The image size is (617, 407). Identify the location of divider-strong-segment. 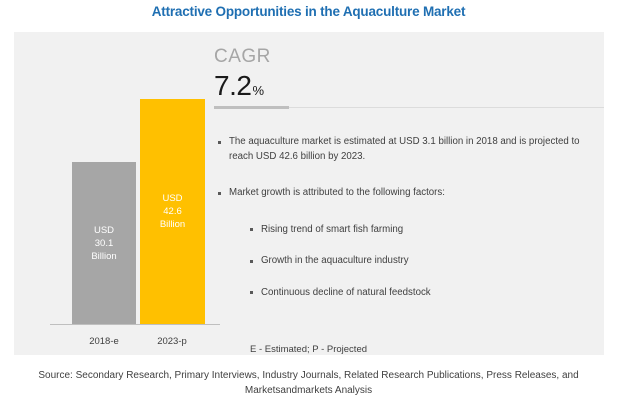
(251, 107).